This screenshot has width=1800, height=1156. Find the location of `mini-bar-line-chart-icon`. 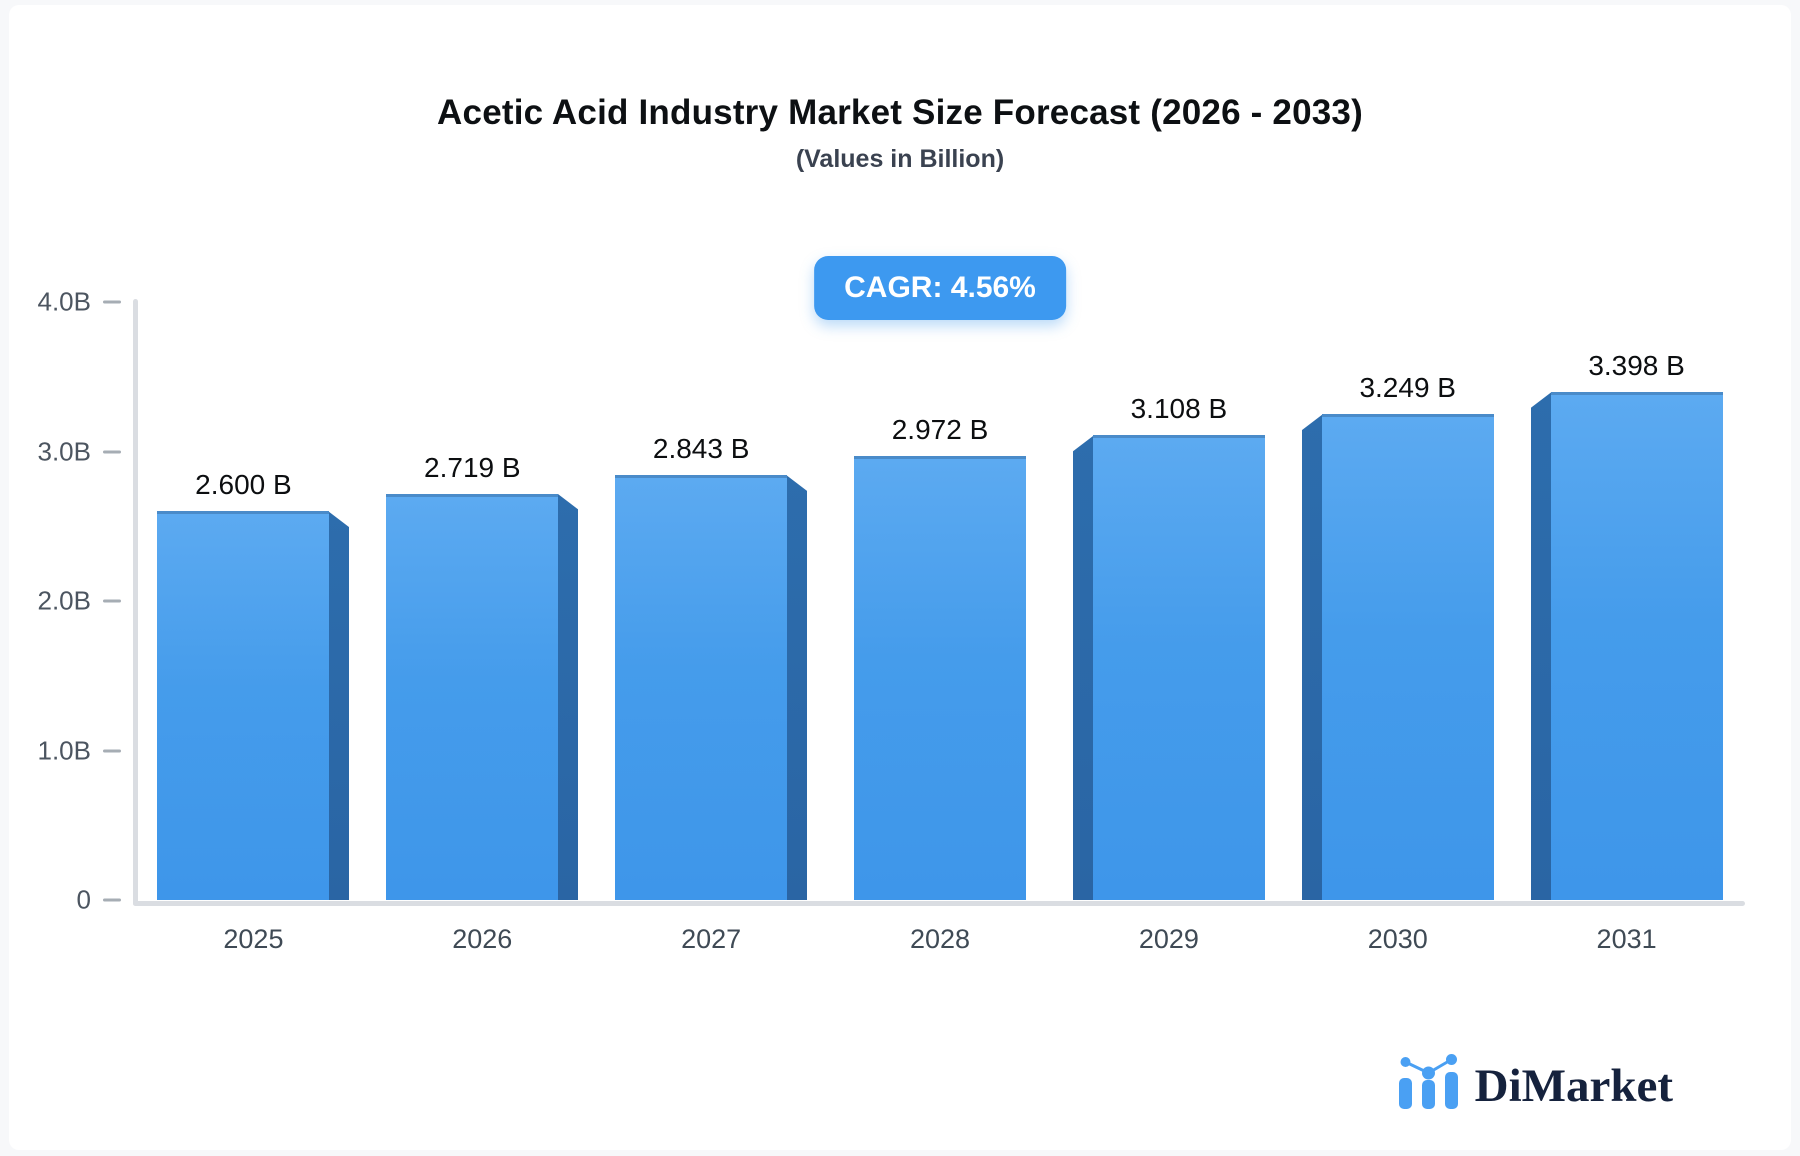

mini-bar-line-chart-icon is located at coordinates (1428, 1081).